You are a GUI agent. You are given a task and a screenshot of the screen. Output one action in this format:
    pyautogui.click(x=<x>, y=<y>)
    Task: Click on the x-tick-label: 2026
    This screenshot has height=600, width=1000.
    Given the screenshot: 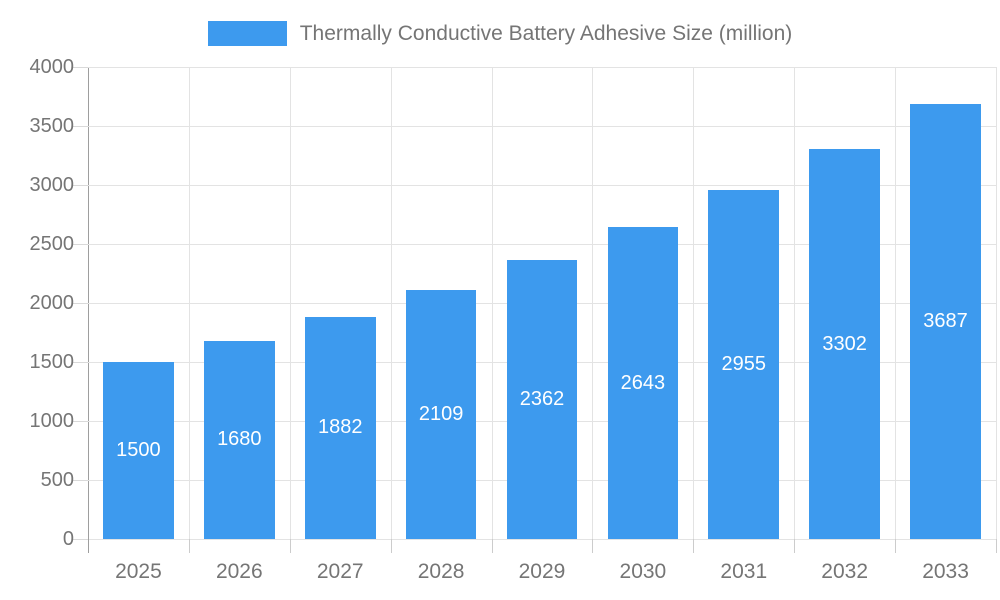 What is the action you would take?
    pyautogui.click(x=239, y=571)
    